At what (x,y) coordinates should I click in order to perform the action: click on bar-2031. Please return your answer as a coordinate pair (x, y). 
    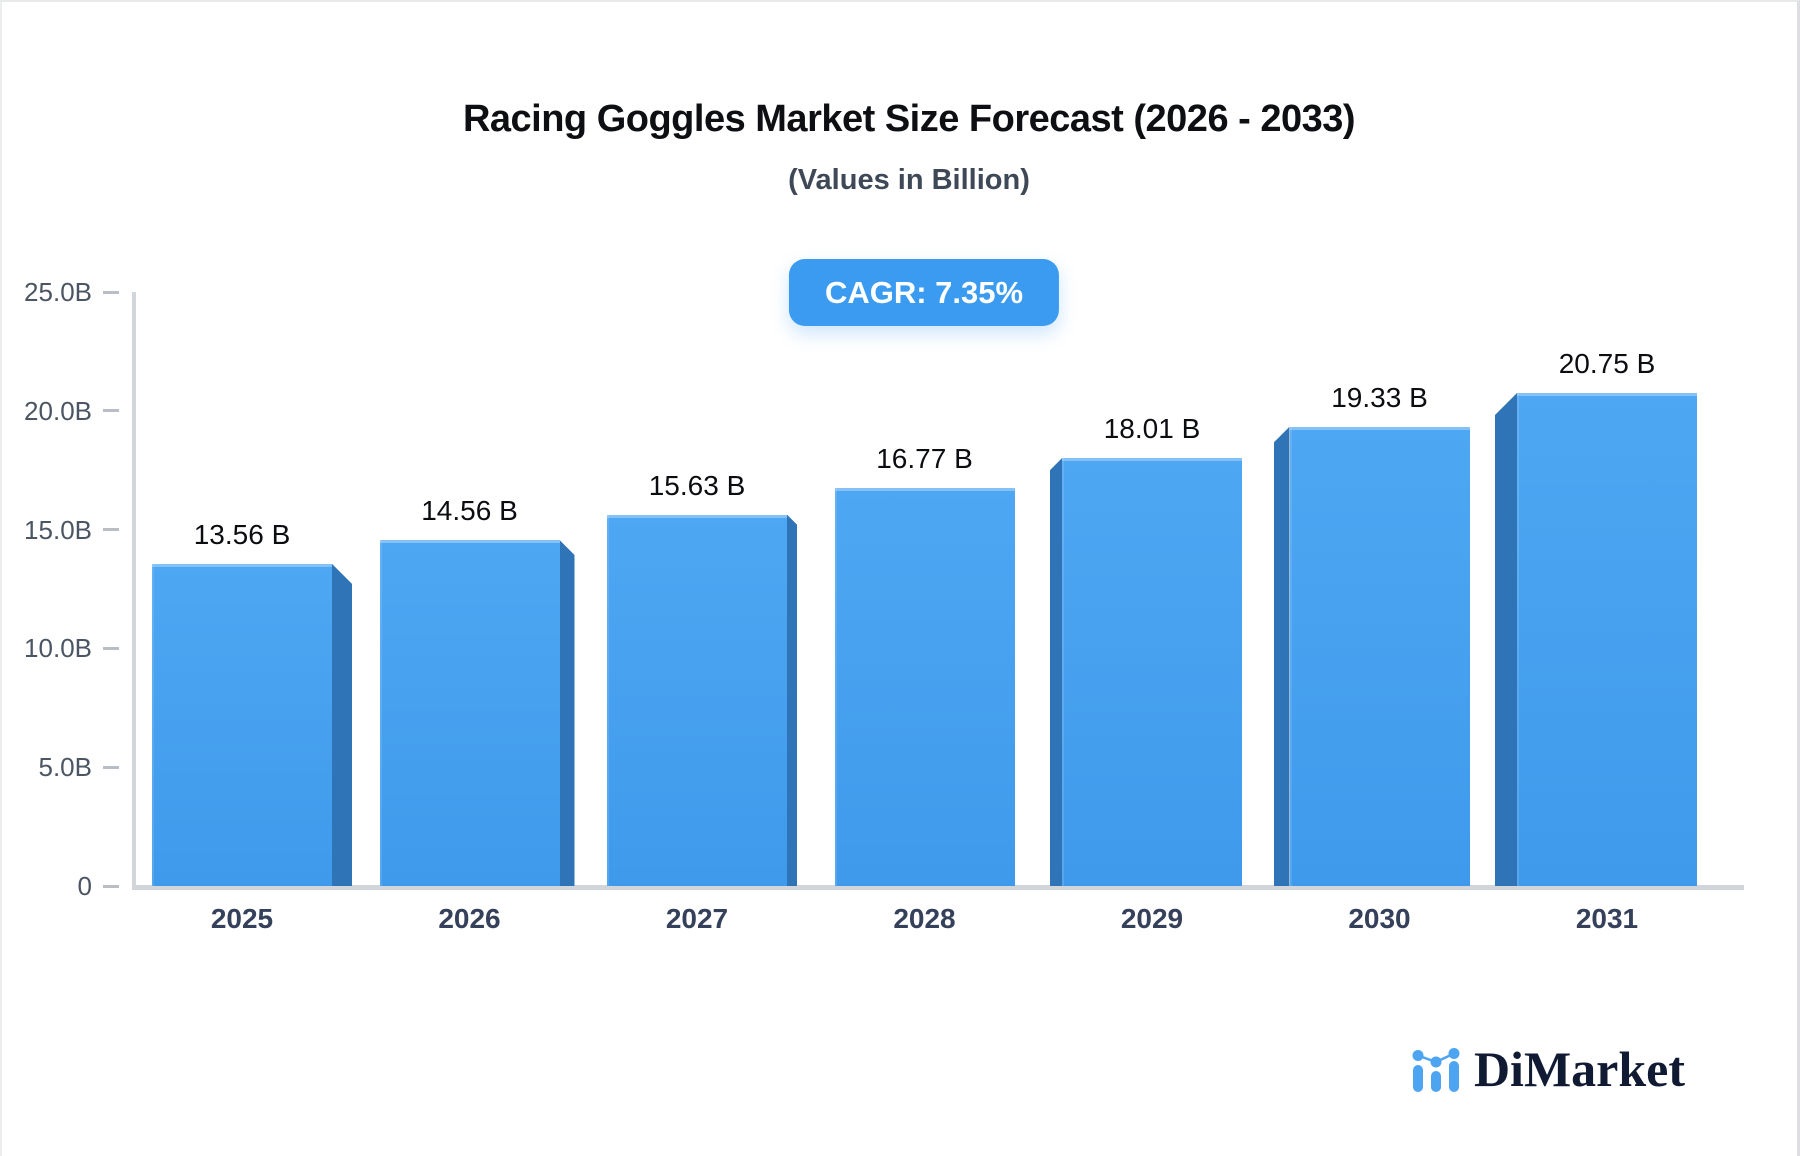
    Looking at the image, I should click on (1607, 639).